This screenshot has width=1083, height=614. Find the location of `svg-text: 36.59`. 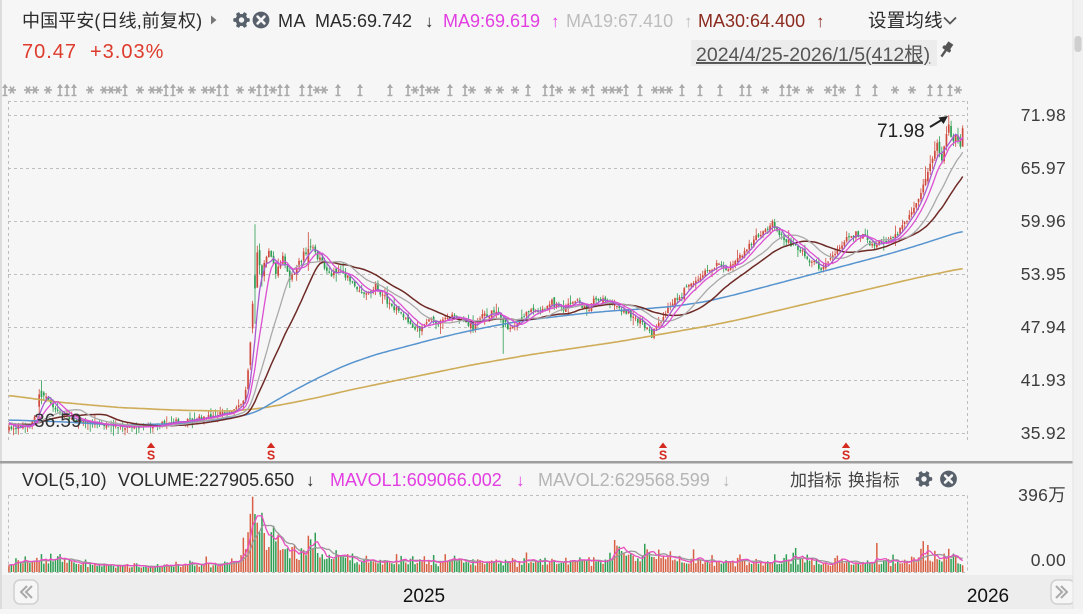

svg-text: 36.59 is located at coordinates (58, 421).